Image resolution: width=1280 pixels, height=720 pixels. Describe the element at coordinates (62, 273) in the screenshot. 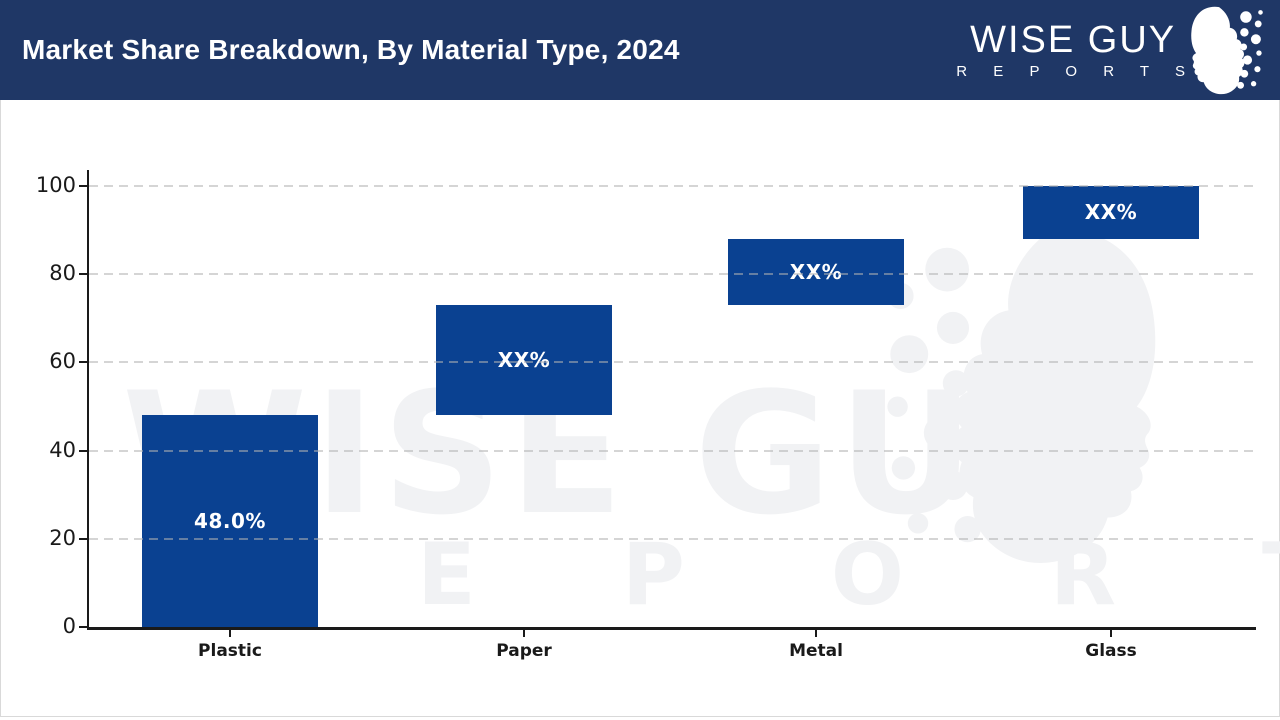

I see `y-tick-label: 80` at that location.